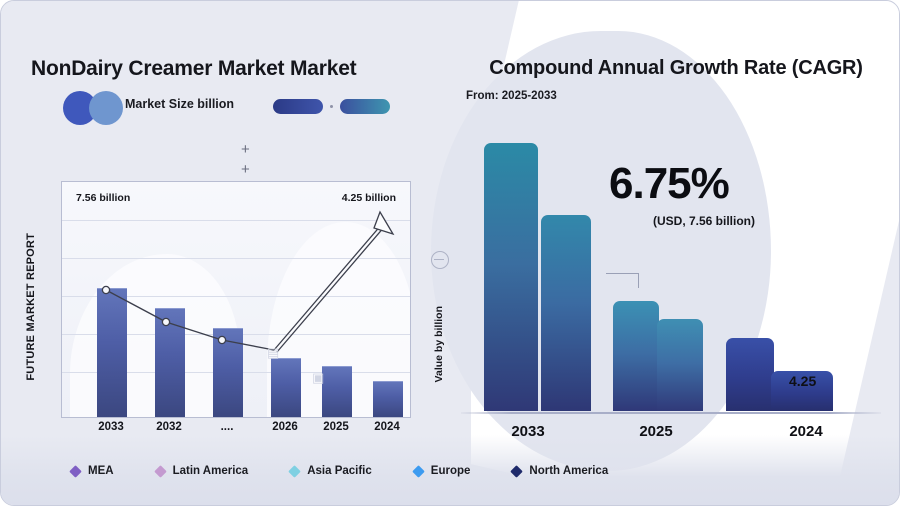 This screenshot has height=506, width=900. Describe the element at coordinates (111, 427) in the screenshot. I see `x-tick-2033: 2033` at that location.